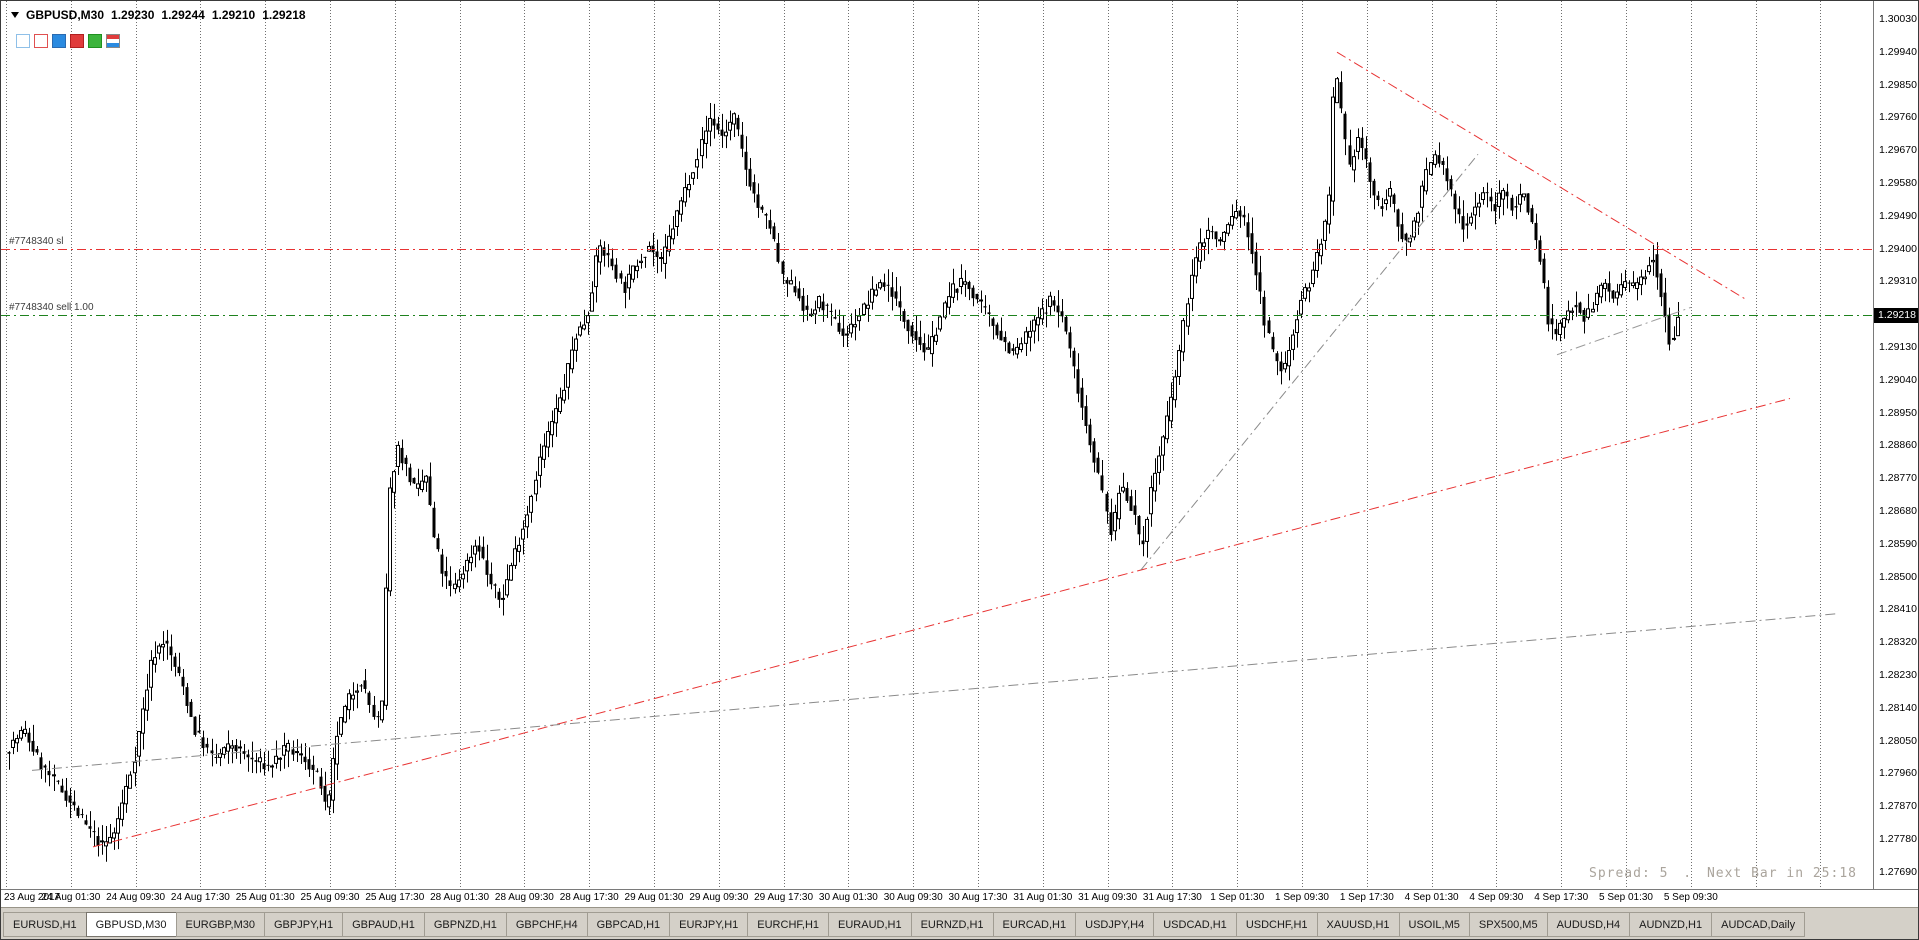  What do you see at coordinates (784, 897) in the screenshot?
I see `time-axis-label: 29 Aug 17:30` at bounding box center [784, 897].